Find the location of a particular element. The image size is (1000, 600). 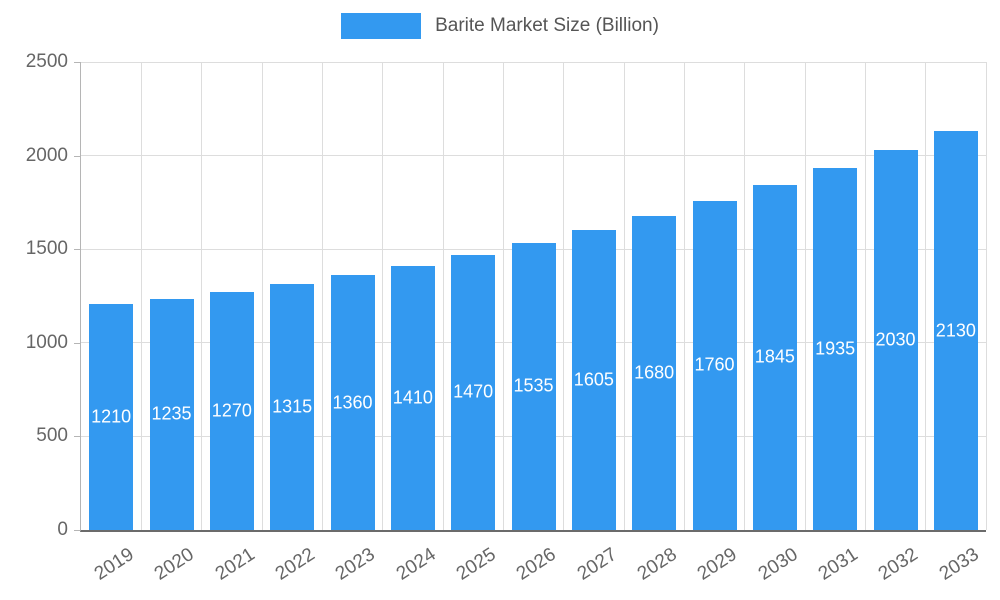

y-tick-label: 1000 is located at coordinates (46, 342).